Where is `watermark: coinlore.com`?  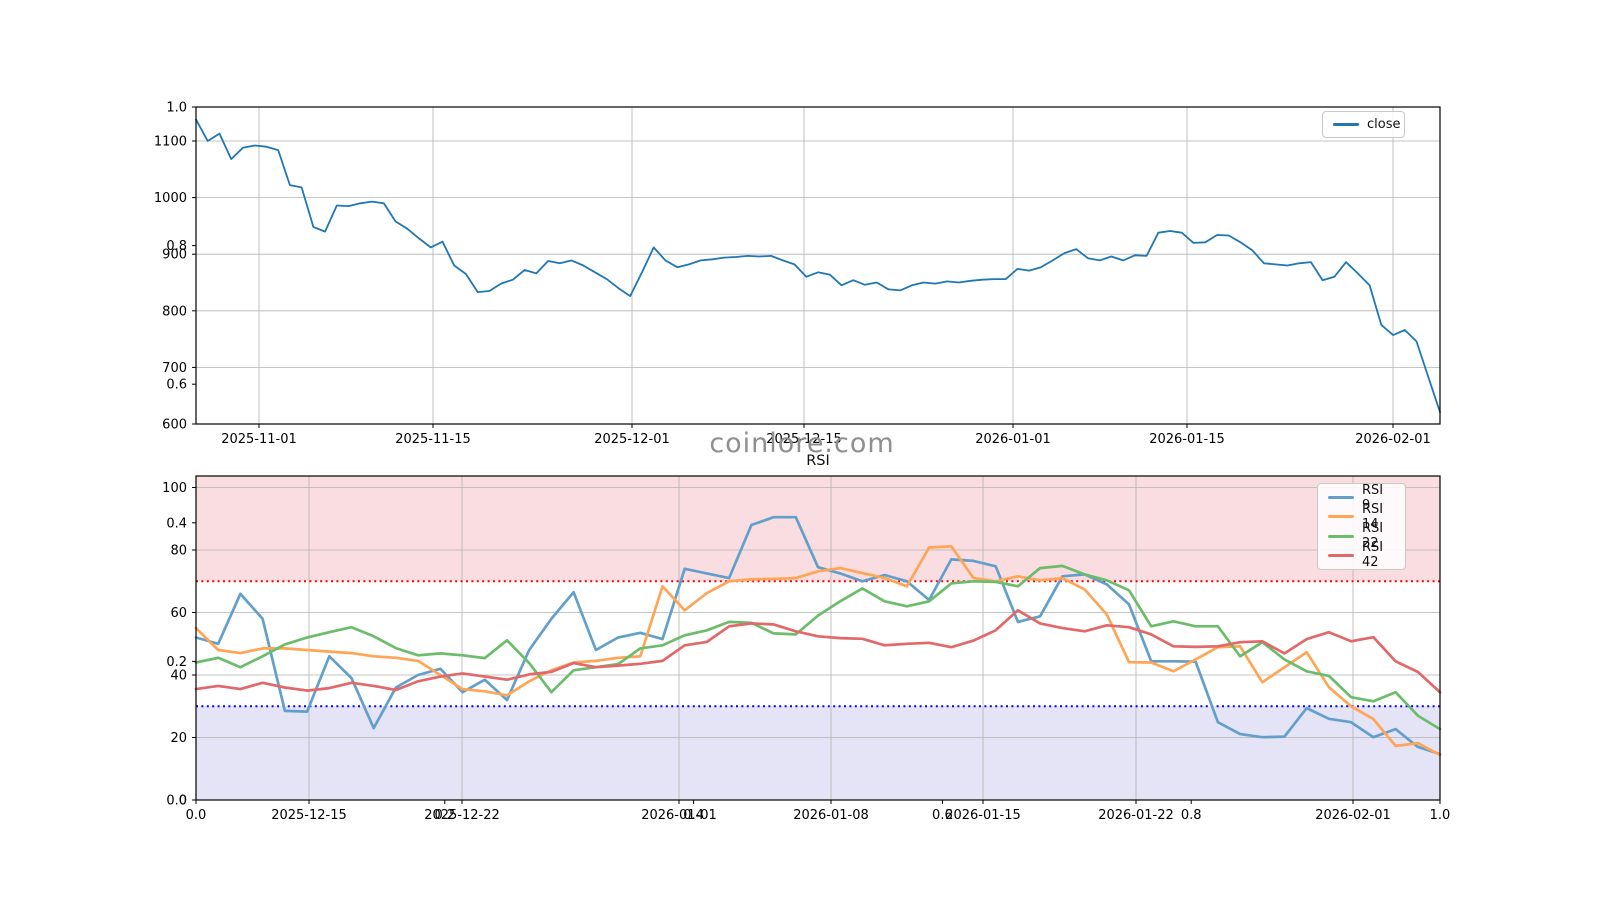 watermark: coinlore.com is located at coordinates (802, 443).